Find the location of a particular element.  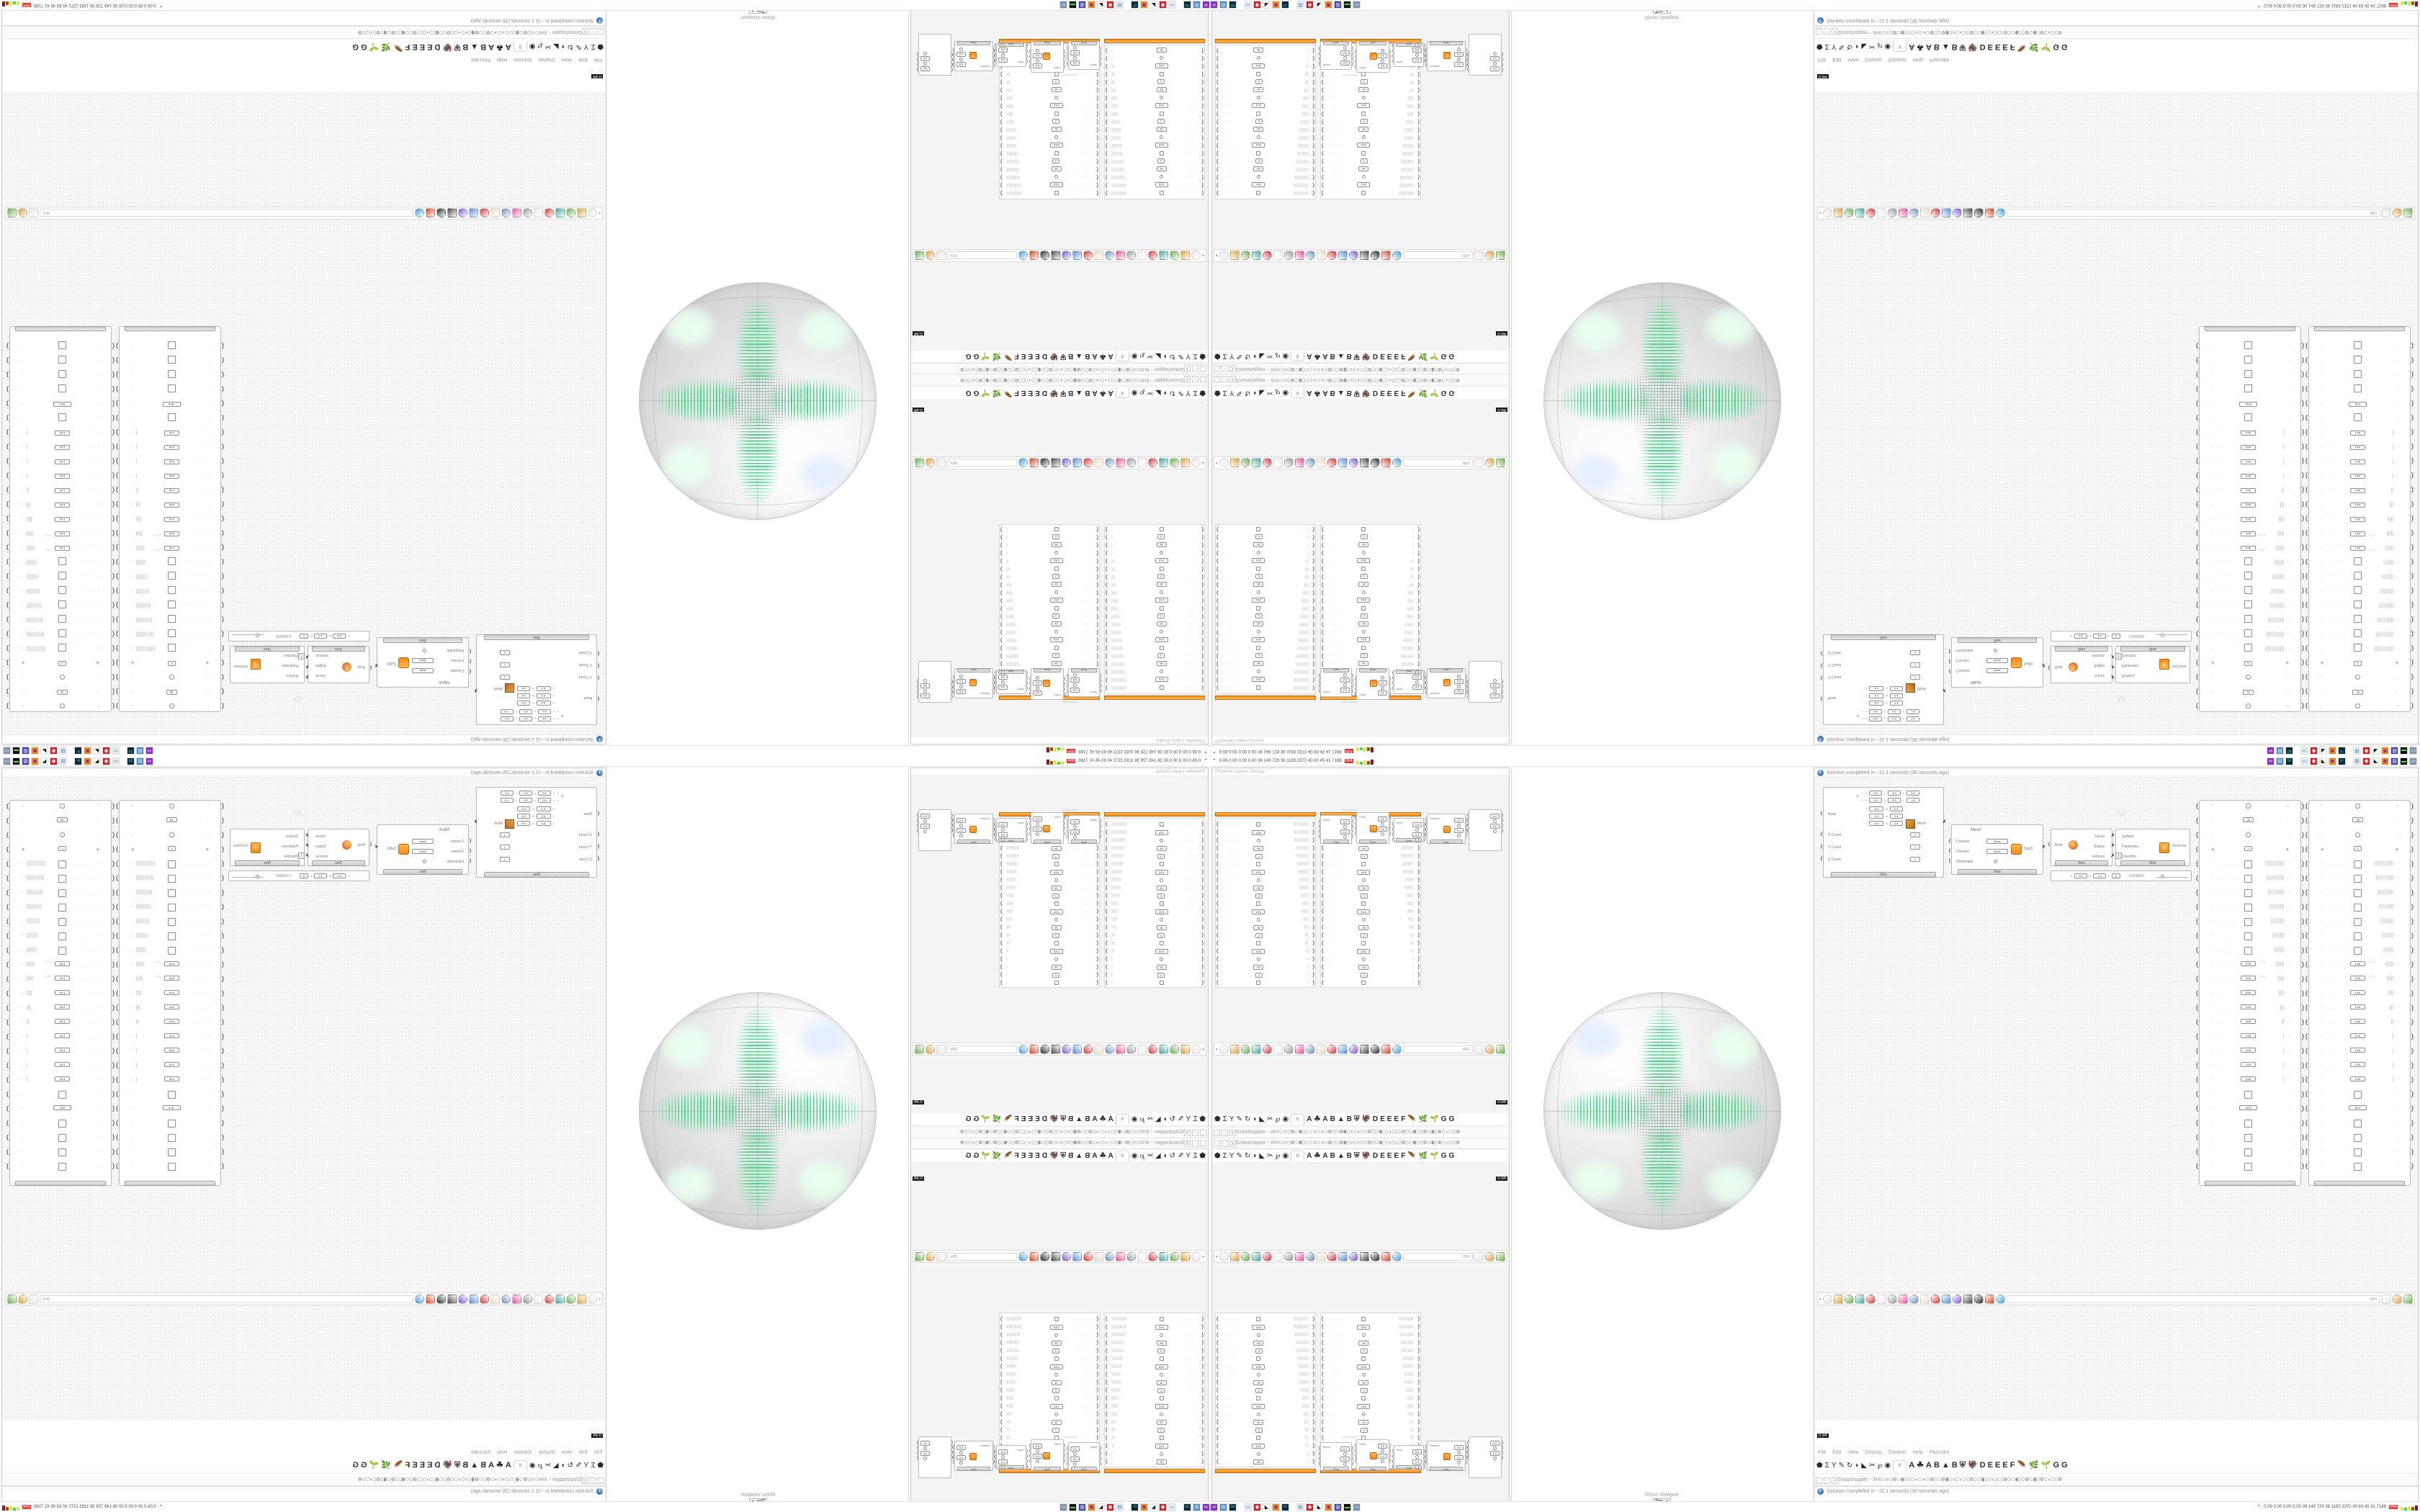

window-buttons-lower: _ ▫ X is located at coordinates (1195, 368).